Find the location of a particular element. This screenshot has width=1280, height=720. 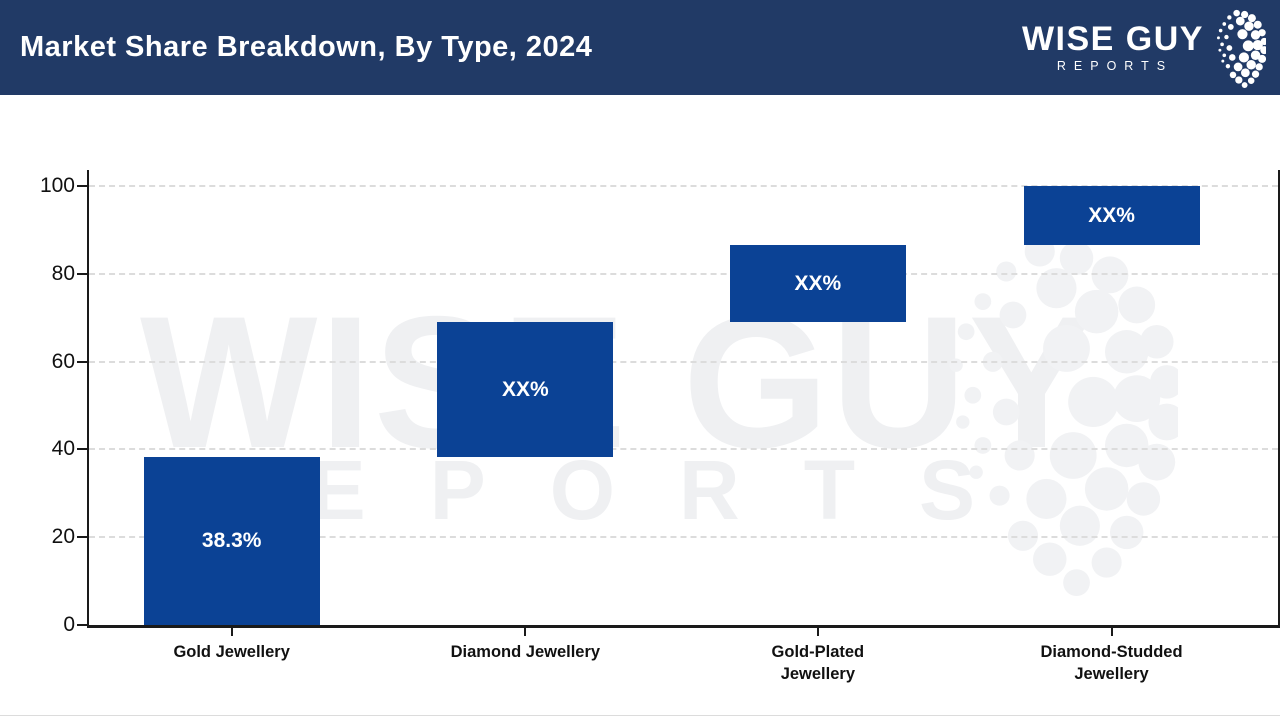

page-title: Market Share Breakdown, By Type, 2024 is located at coordinates (306, 47).